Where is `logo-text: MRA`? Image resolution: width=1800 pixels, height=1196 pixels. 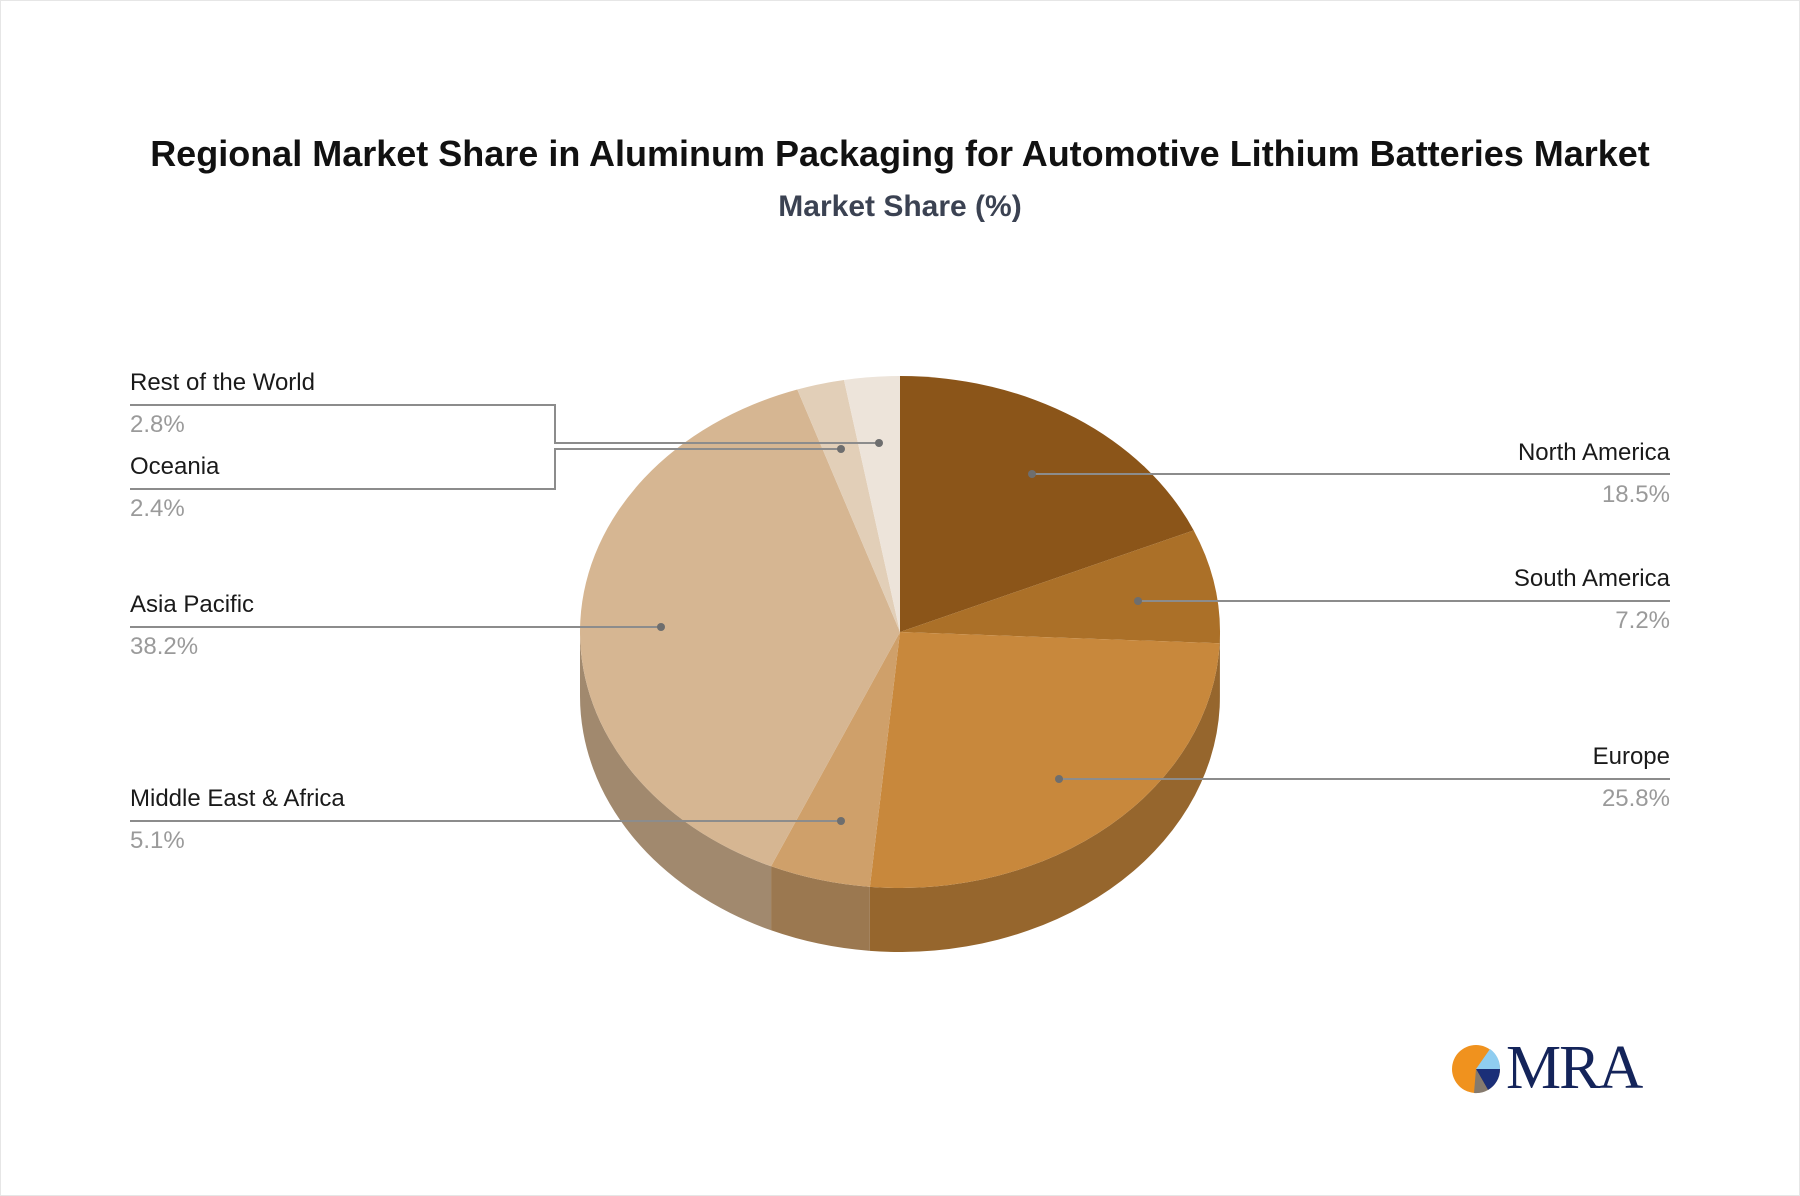 logo-text: MRA is located at coordinates (1574, 1068).